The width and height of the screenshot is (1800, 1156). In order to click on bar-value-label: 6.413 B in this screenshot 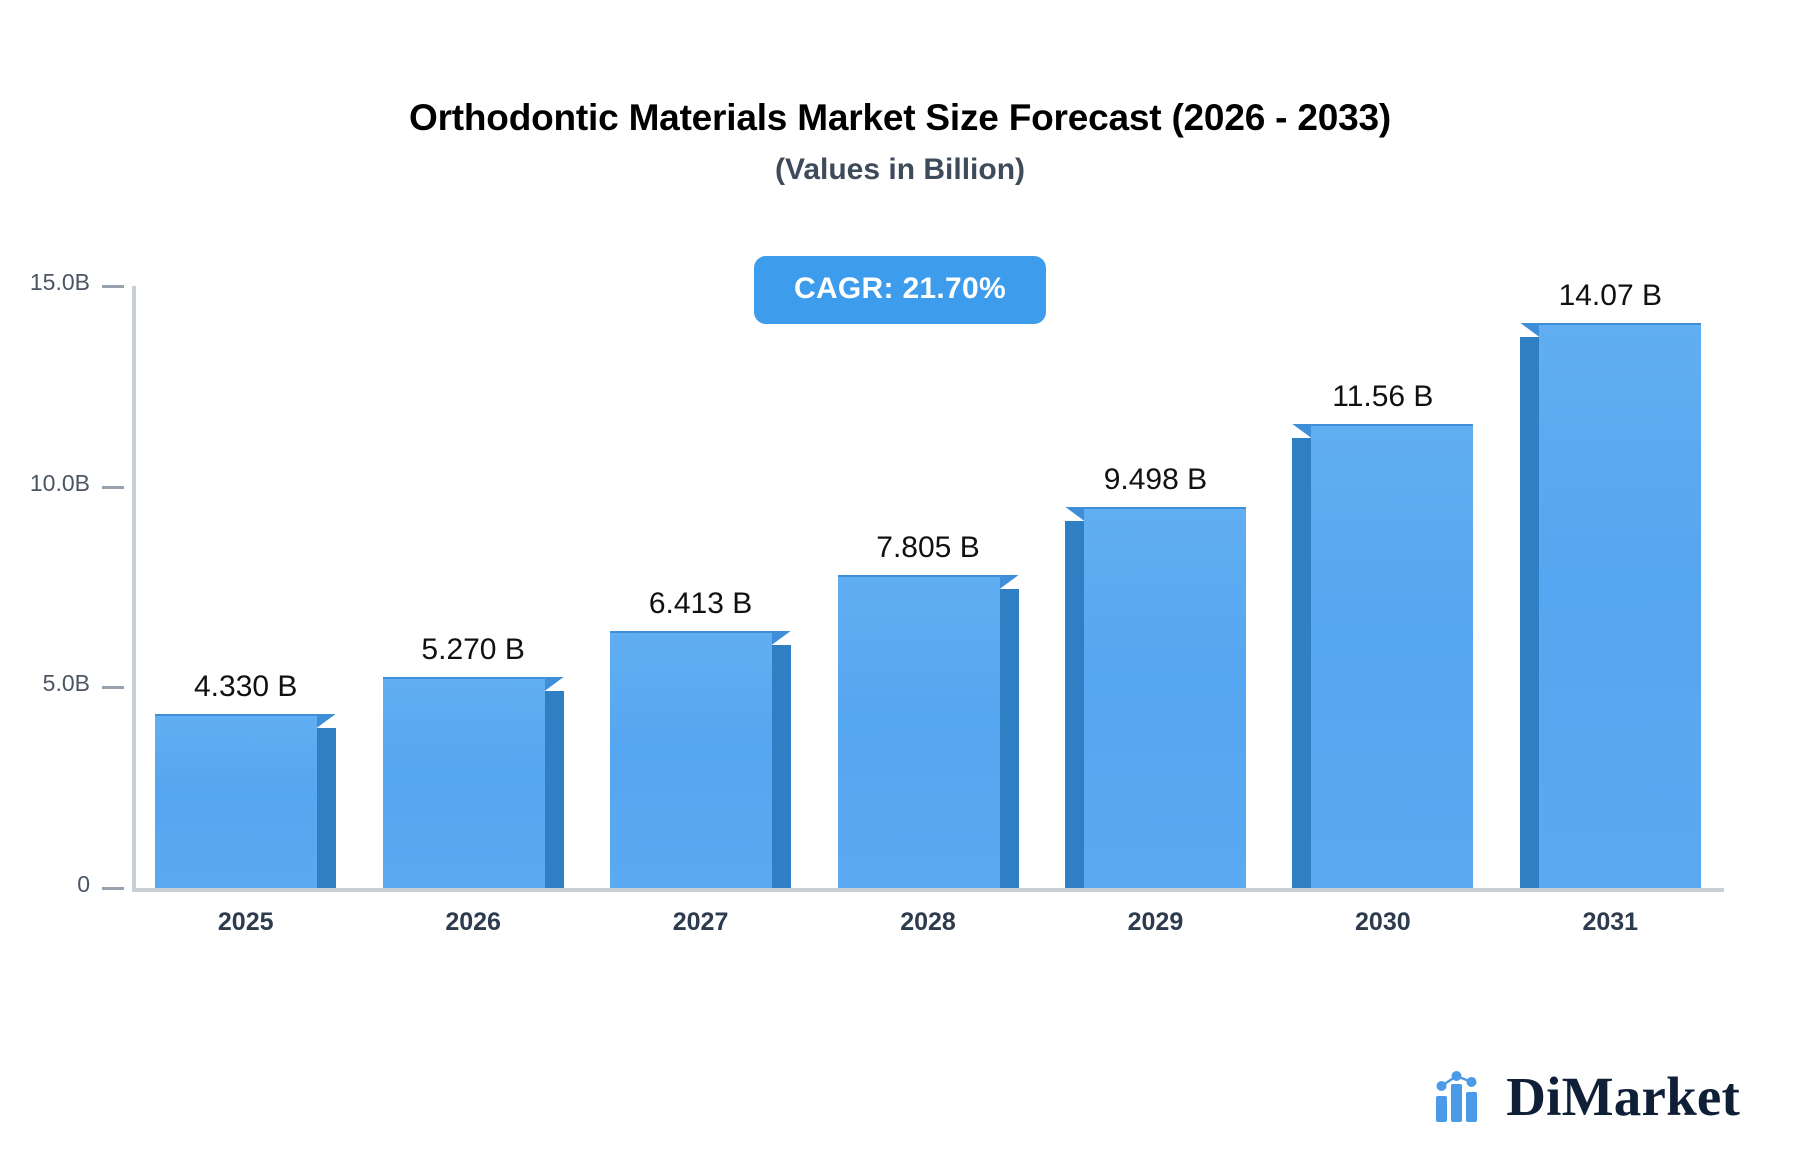, I will do `click(700, 603)`.